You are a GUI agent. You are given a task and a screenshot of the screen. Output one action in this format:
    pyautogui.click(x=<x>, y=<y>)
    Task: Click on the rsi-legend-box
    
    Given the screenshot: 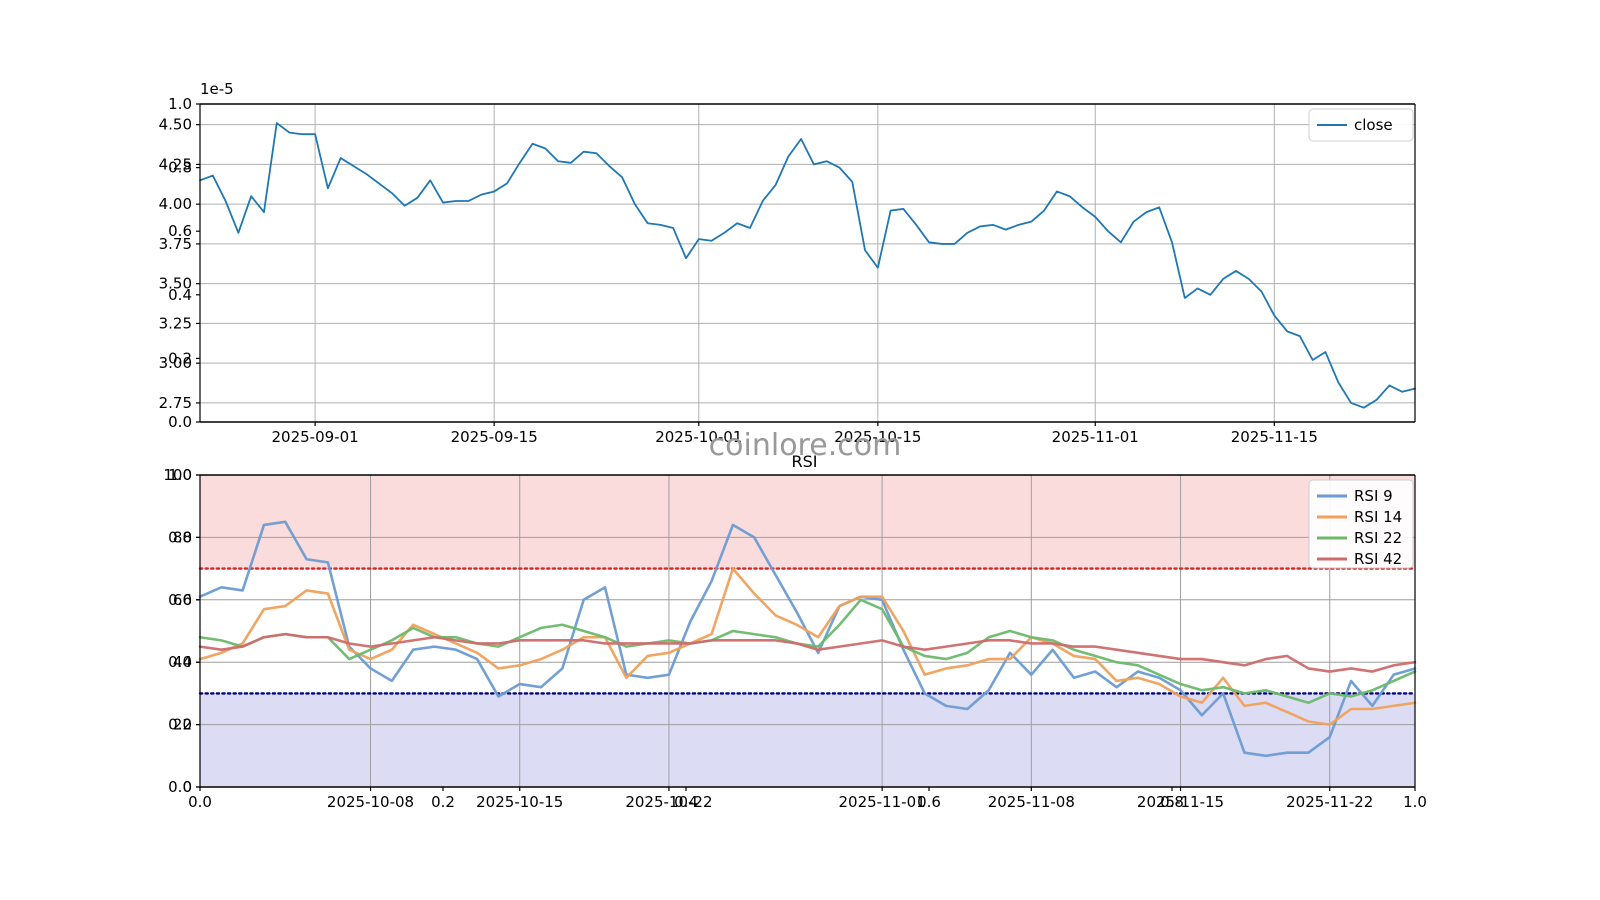 What is the action you would take?
    pyautogui.click(x=1361, y=524)
    